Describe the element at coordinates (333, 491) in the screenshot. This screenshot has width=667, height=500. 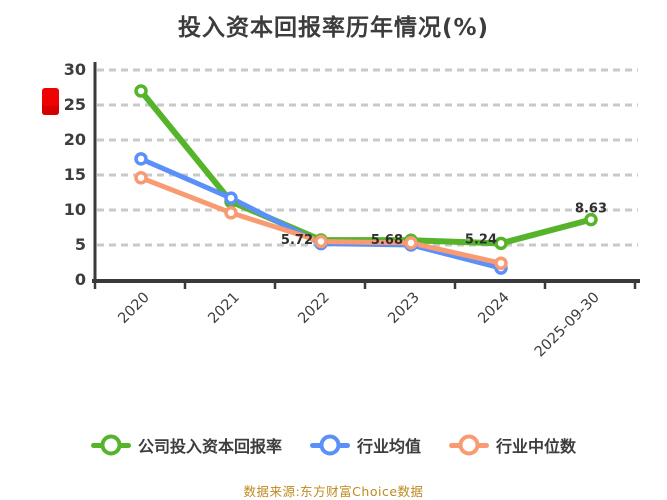
I see `data-source-note: 数据来源:东方财富Choice数据` at that location.